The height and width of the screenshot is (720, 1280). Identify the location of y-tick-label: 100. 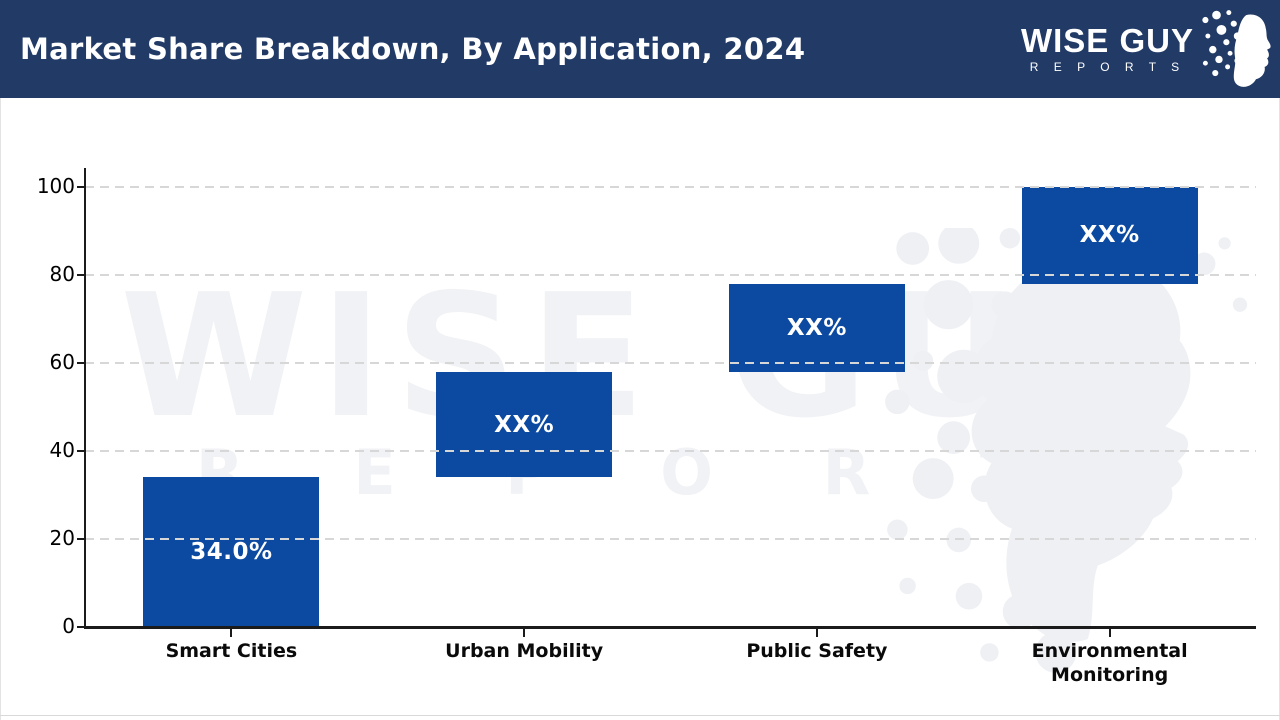
(55, 186).